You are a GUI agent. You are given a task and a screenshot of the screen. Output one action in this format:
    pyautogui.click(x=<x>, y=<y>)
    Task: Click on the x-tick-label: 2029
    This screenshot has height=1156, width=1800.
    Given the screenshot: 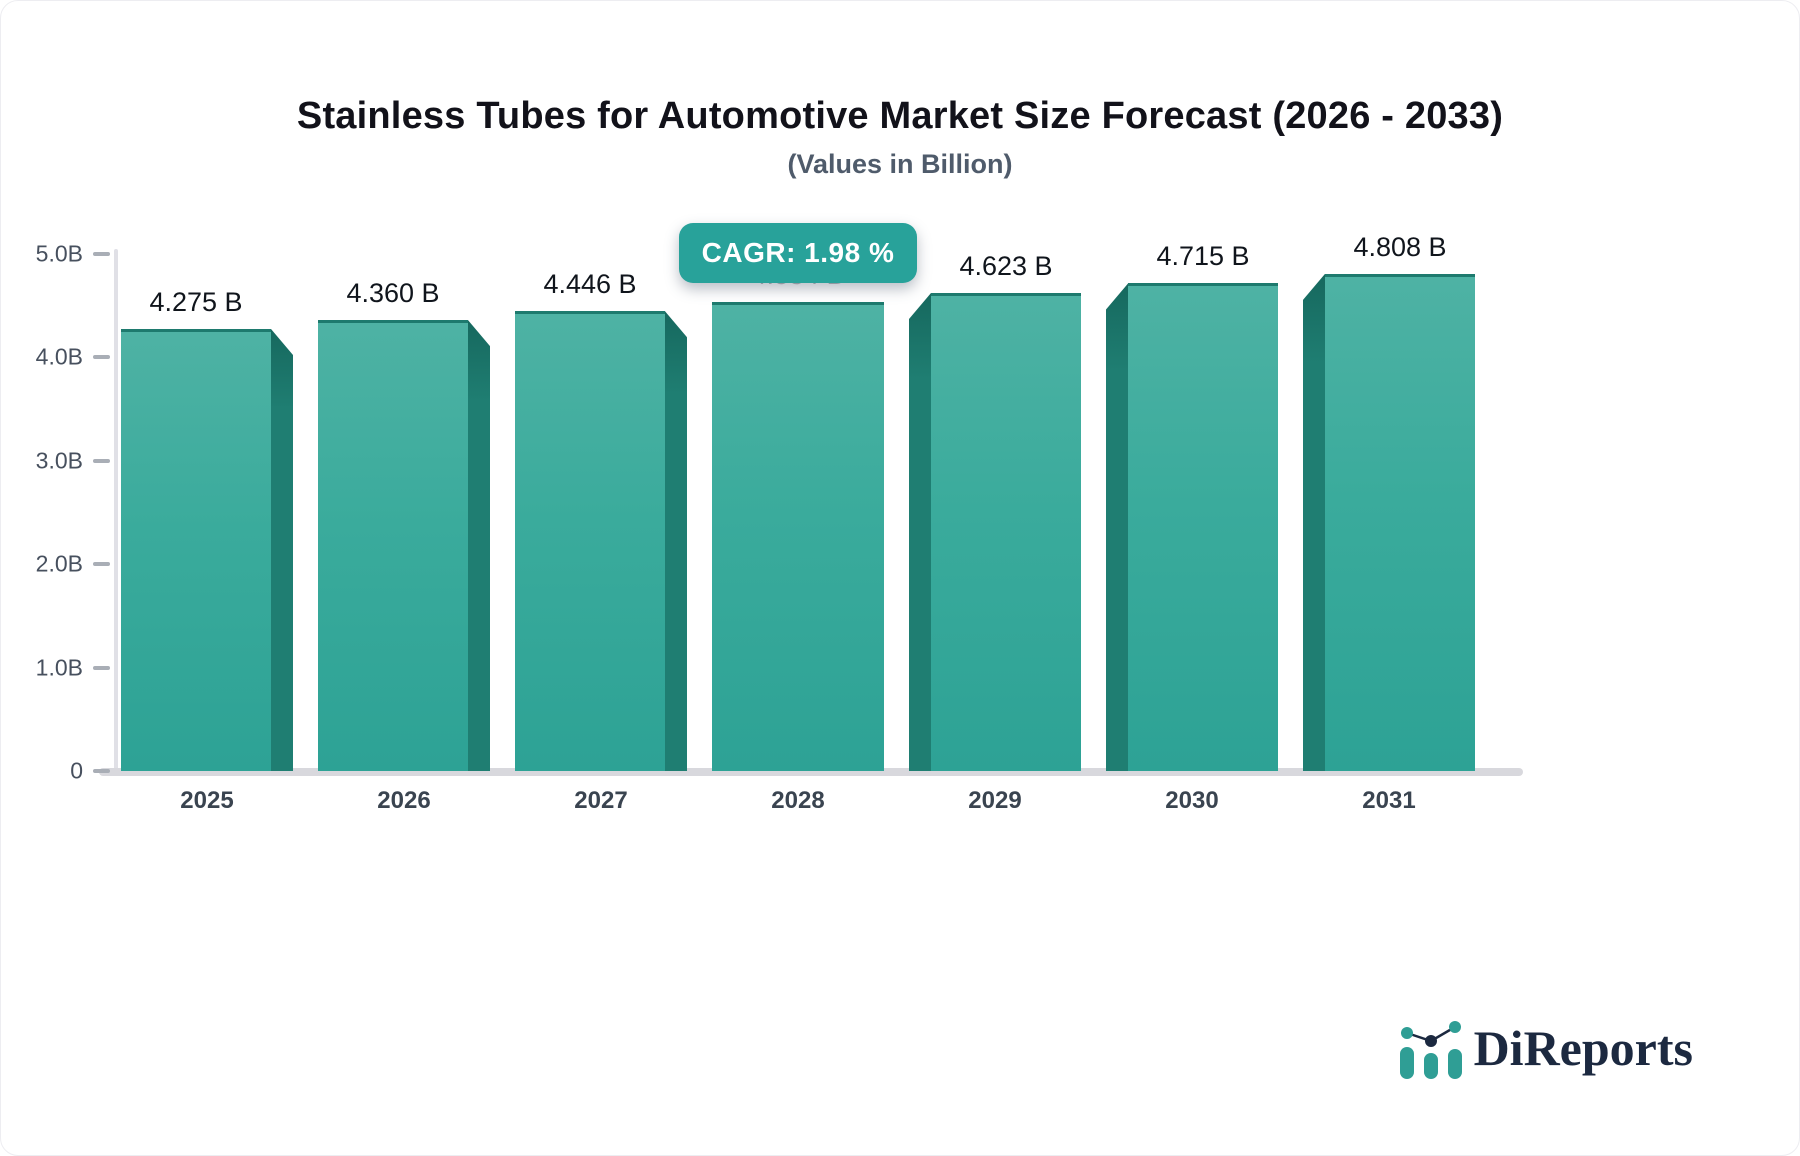 What is the action you would take?
    pyautogui.click(x=995, y=800)
    